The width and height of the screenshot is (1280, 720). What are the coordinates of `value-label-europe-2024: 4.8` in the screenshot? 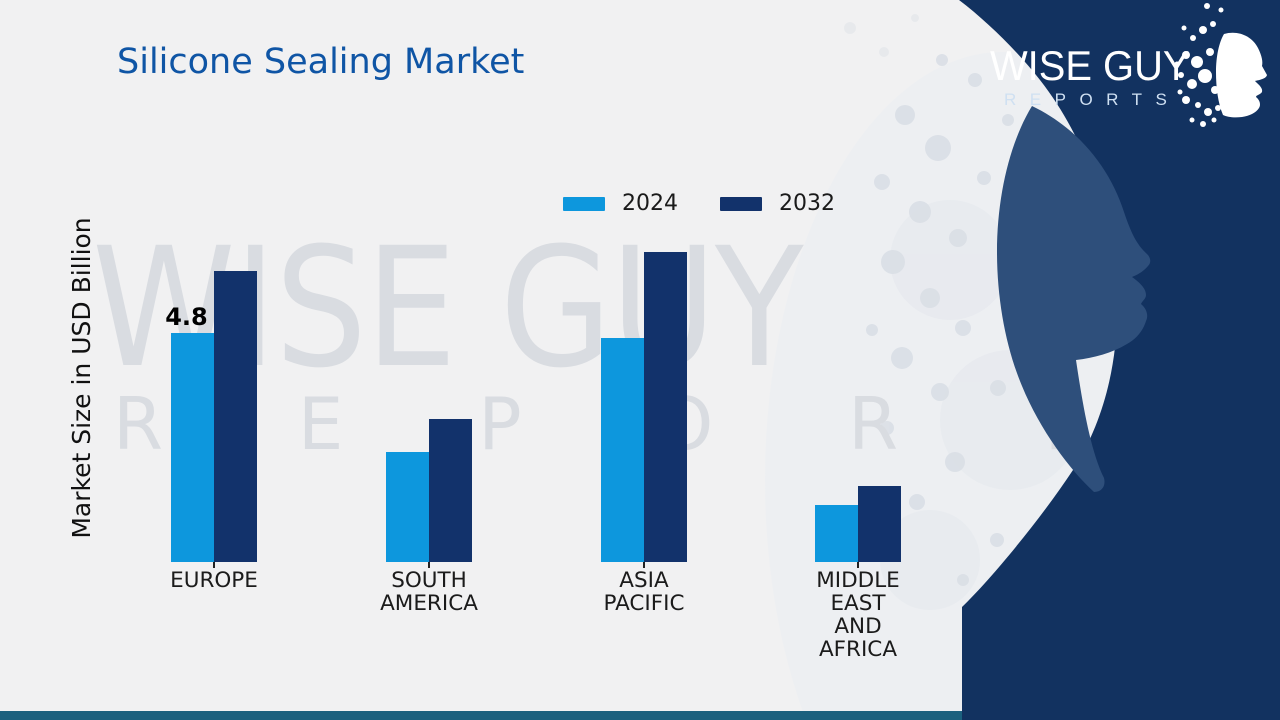 It's located at (186, 317).